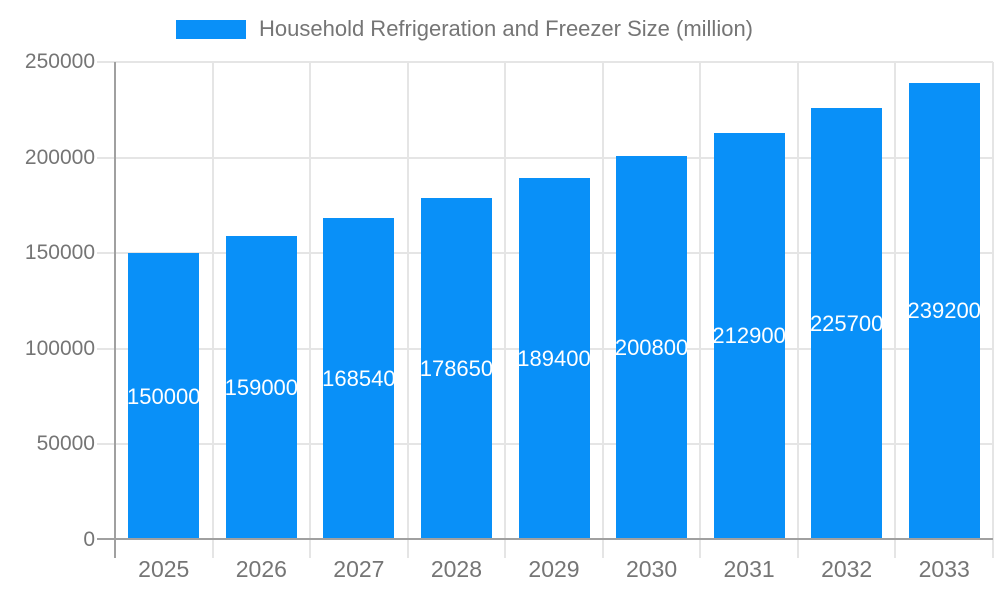 This screenshot has height=600, width=1000. What do you see at coordinates (993, 310) in the screenshot?
I see `plot-right-border` at bounding box center [993, 310].